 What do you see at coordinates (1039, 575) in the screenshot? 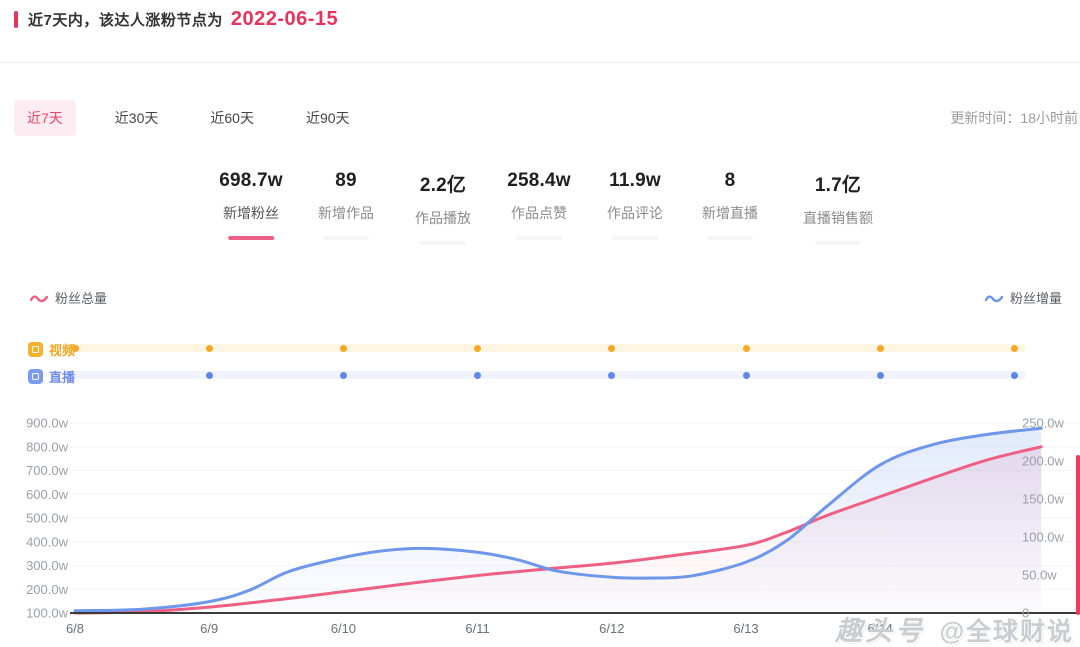
I see `svg-text: 50.0w` at bounding box center [1039, 575].